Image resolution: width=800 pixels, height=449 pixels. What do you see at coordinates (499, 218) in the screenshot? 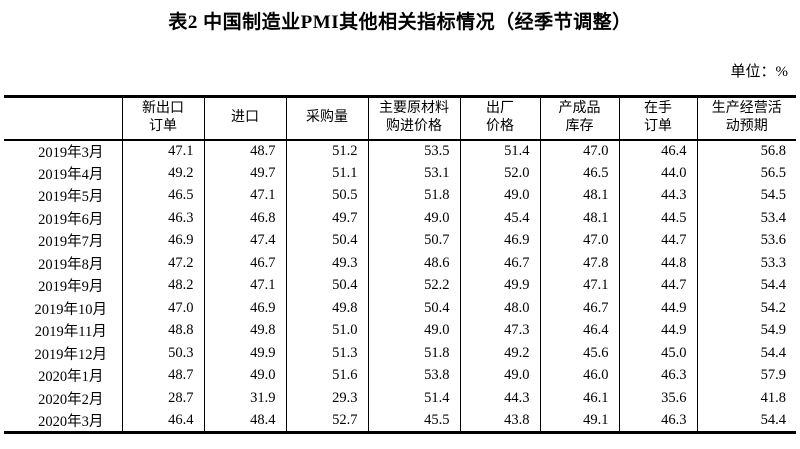
I see `cell-value: 45.4` at bounding box center [499, 218].